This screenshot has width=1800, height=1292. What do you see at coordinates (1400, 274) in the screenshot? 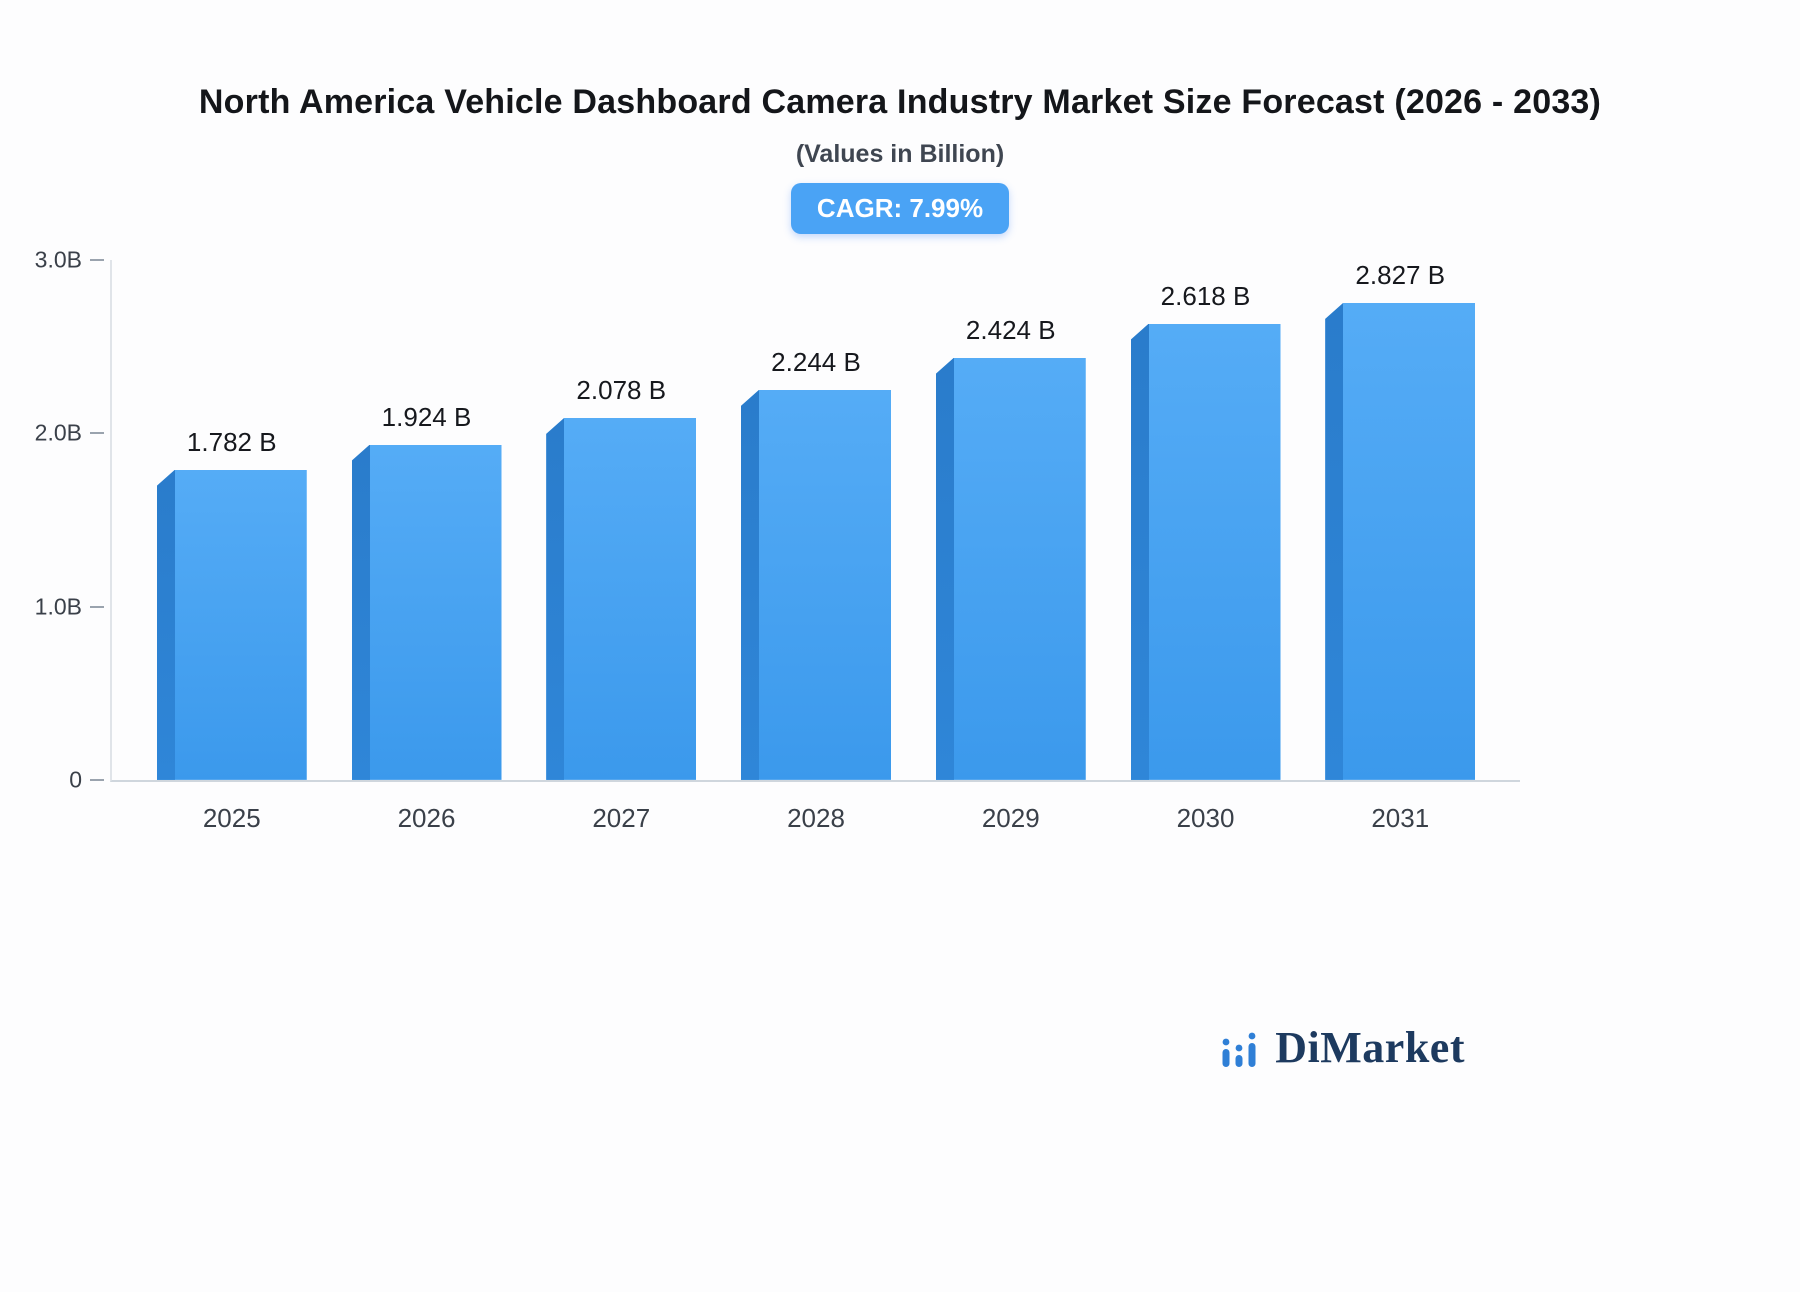
I see `bar-value-label: 2.827 B` at bounding box center [1400, 274].